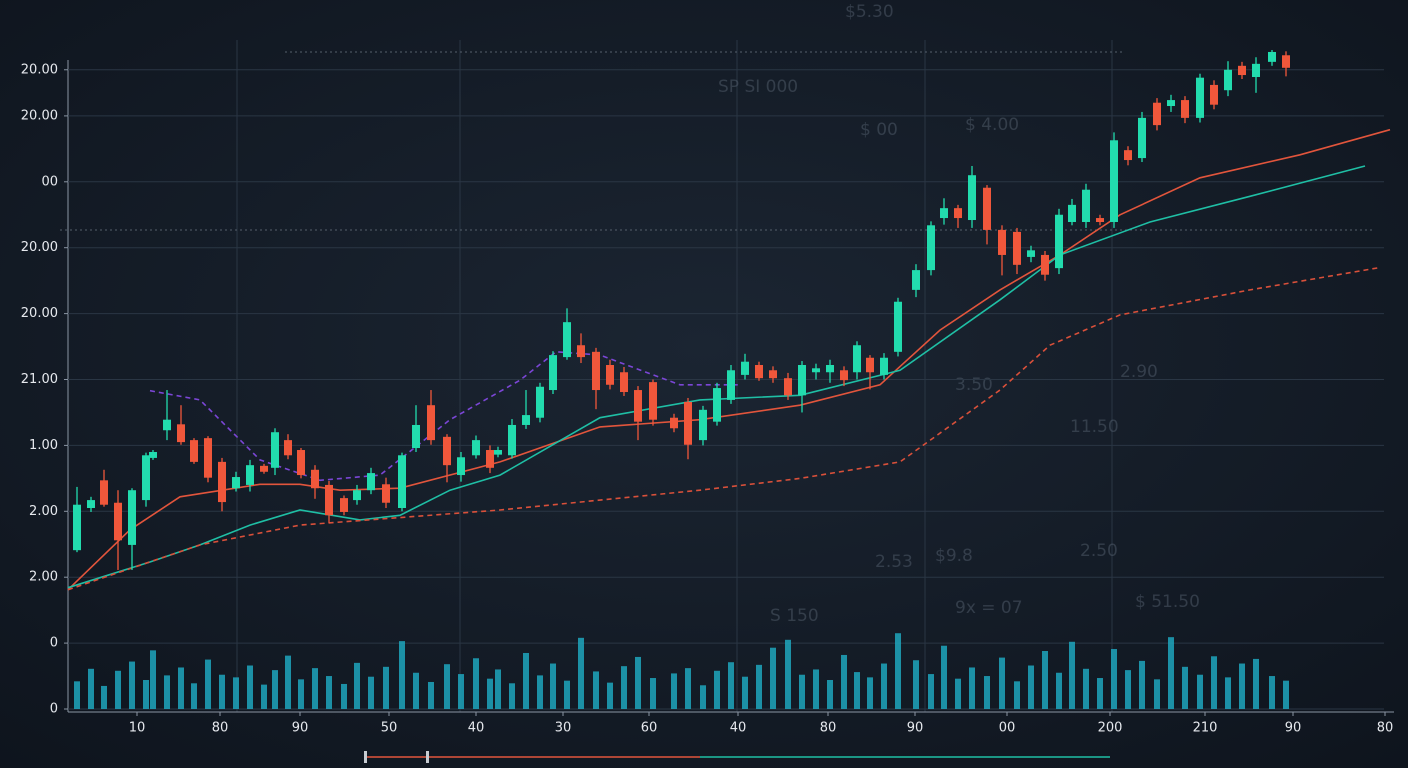 This screenshot has height=768, width=1408. Describe the element at coordinates (39, 379) in the screenshot. I see `y-tick-label: 21.00` at that location.